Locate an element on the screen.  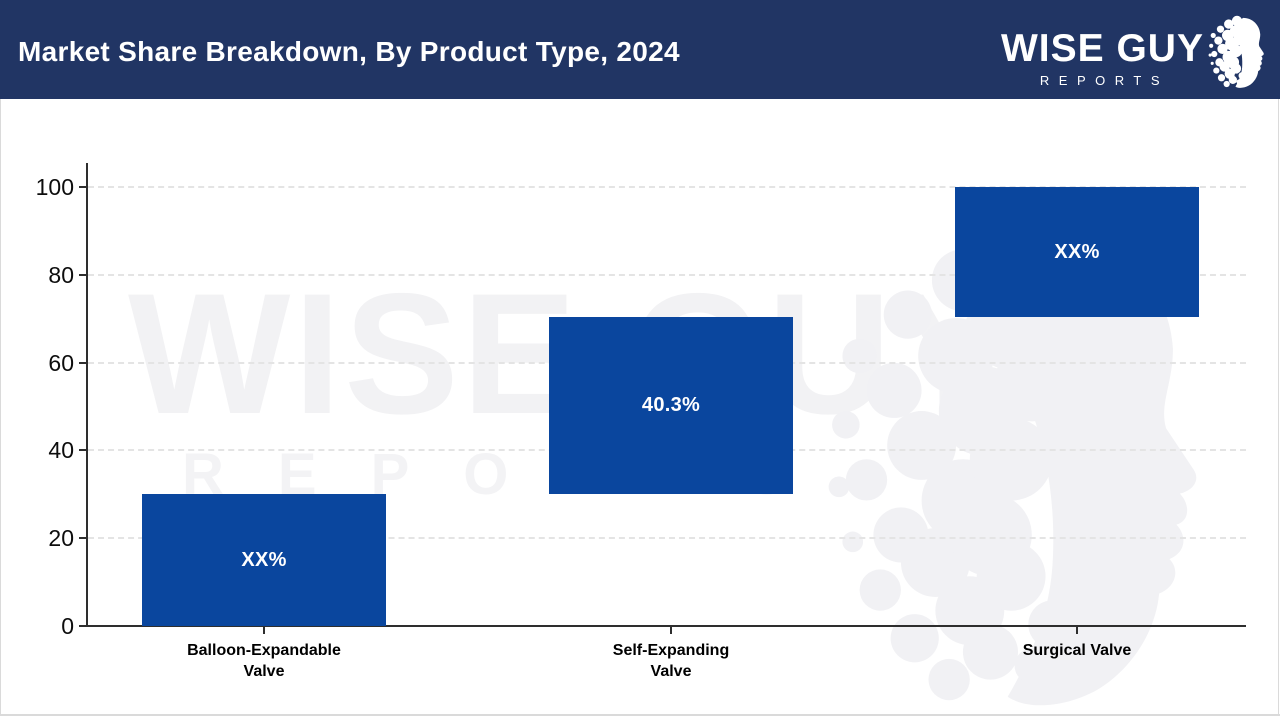
frame-border-left is located at coordinates (0, 407).